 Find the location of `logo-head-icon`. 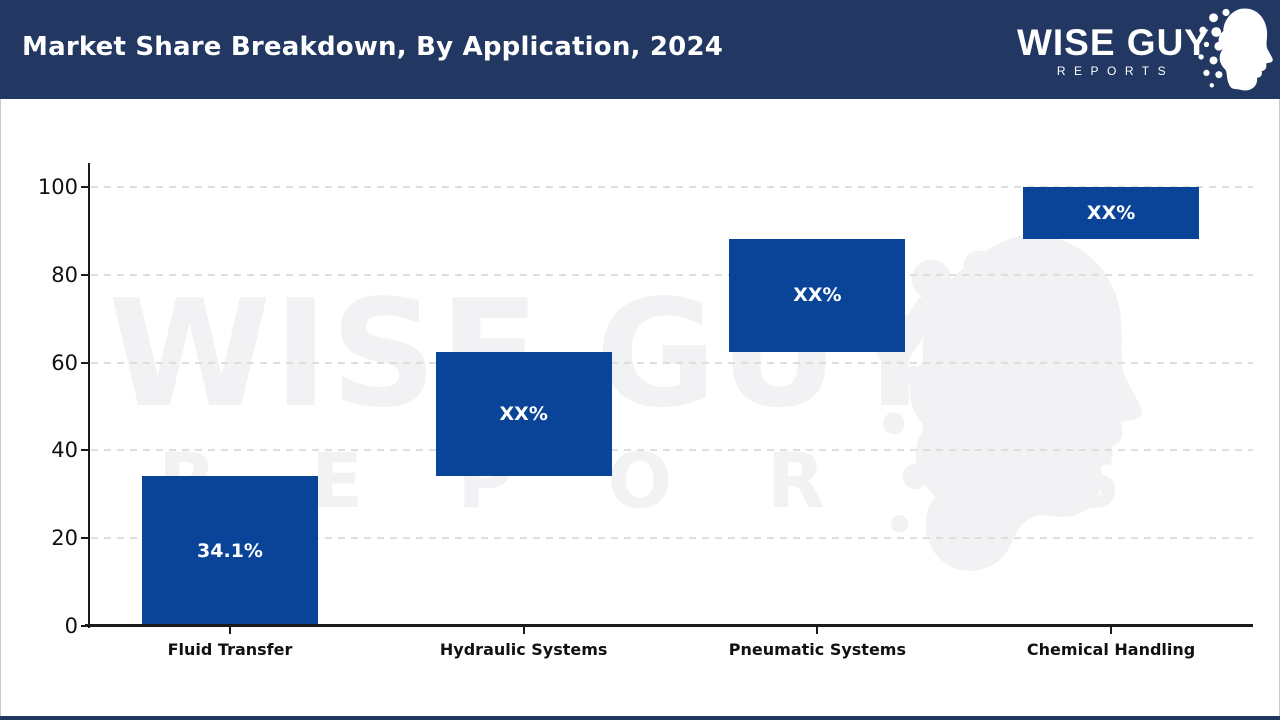

logo-head-icon is located at coordinates (1235, 49).